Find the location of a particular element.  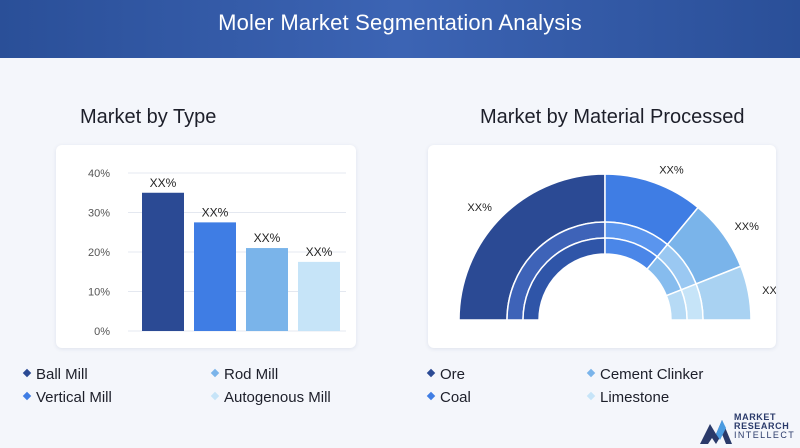

legend-item-autogenous-mill: Autogenous Mill is located at coordinates (270, 397).